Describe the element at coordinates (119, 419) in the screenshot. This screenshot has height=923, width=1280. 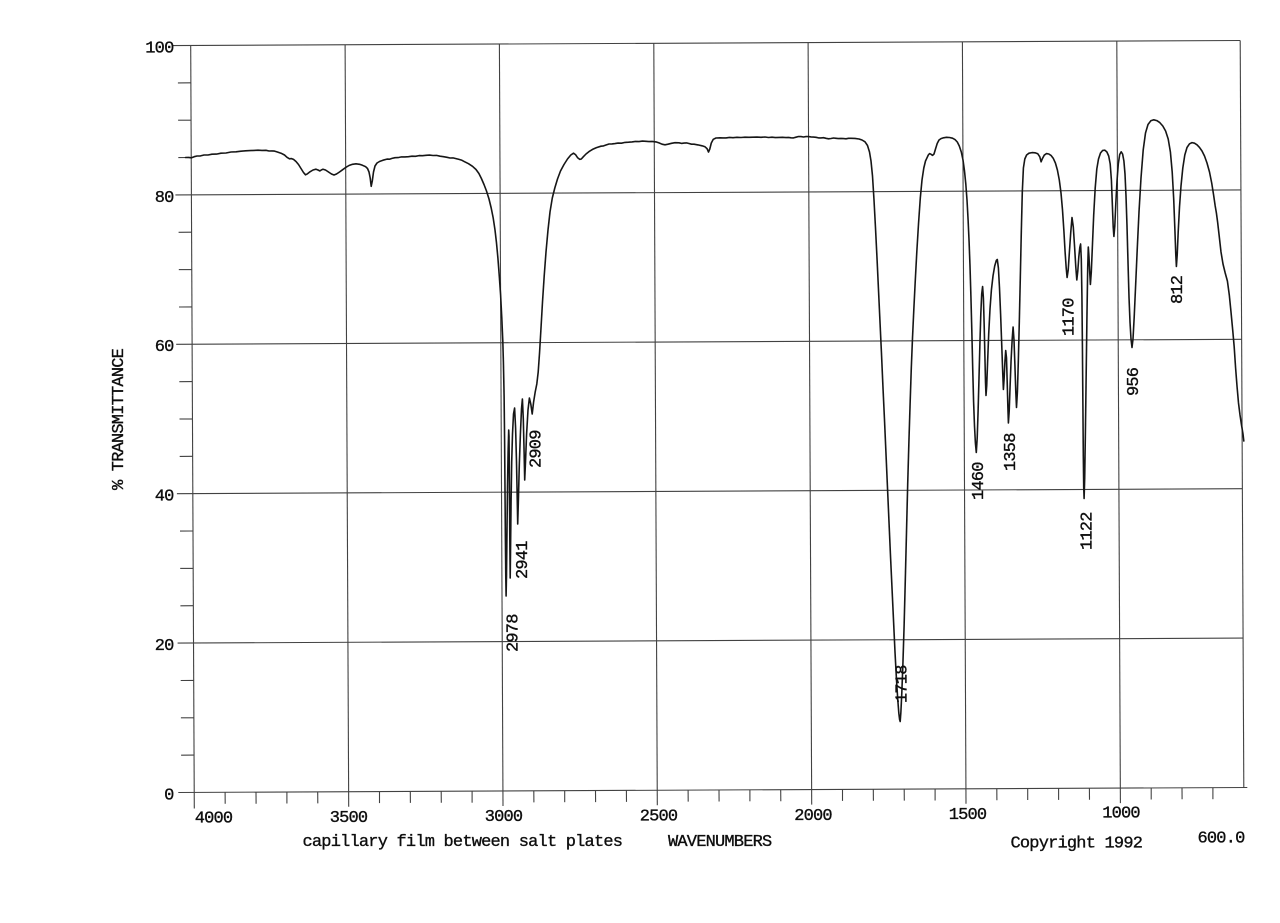
I see `svg-text: % TRANSMITTANCE` at that location.